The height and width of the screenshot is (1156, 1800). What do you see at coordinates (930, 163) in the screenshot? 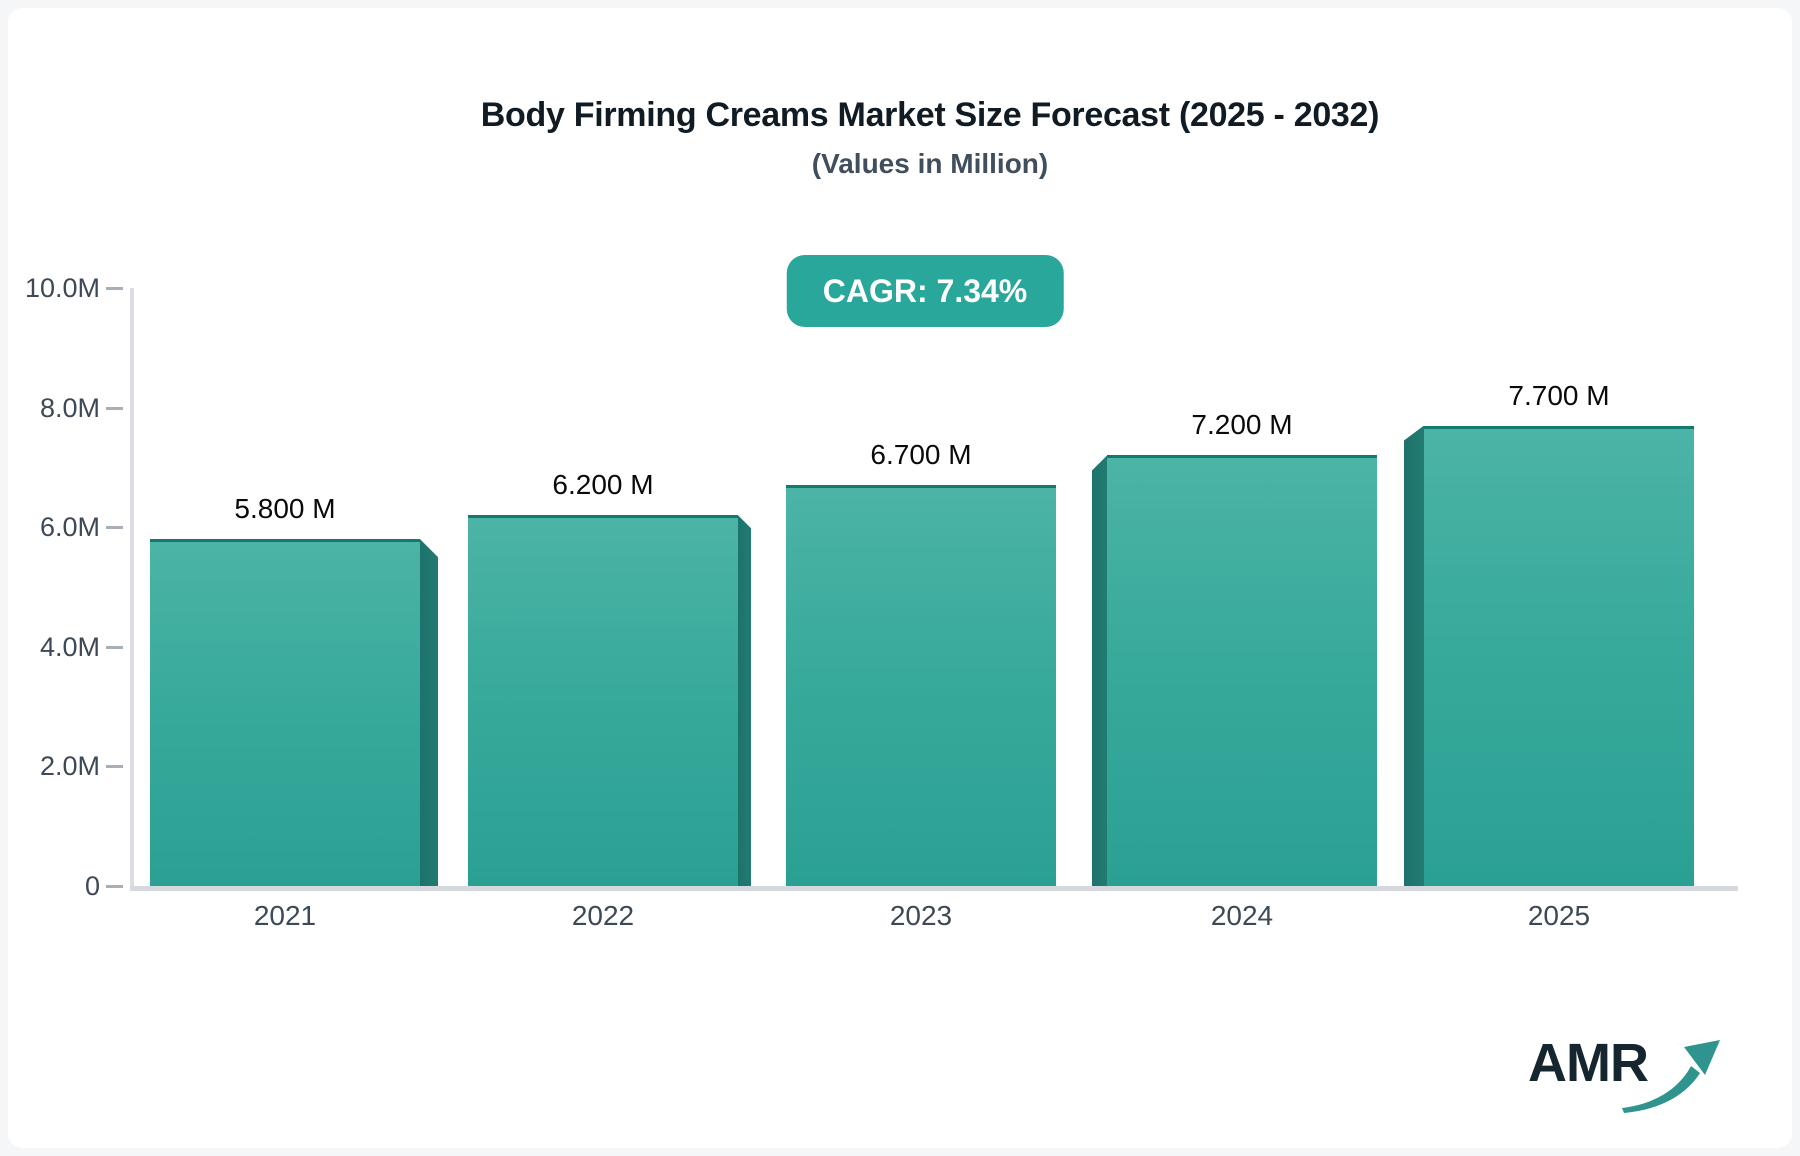
I see `chart-subtitle: (Values in Million)` at bounding box center [930, 163].